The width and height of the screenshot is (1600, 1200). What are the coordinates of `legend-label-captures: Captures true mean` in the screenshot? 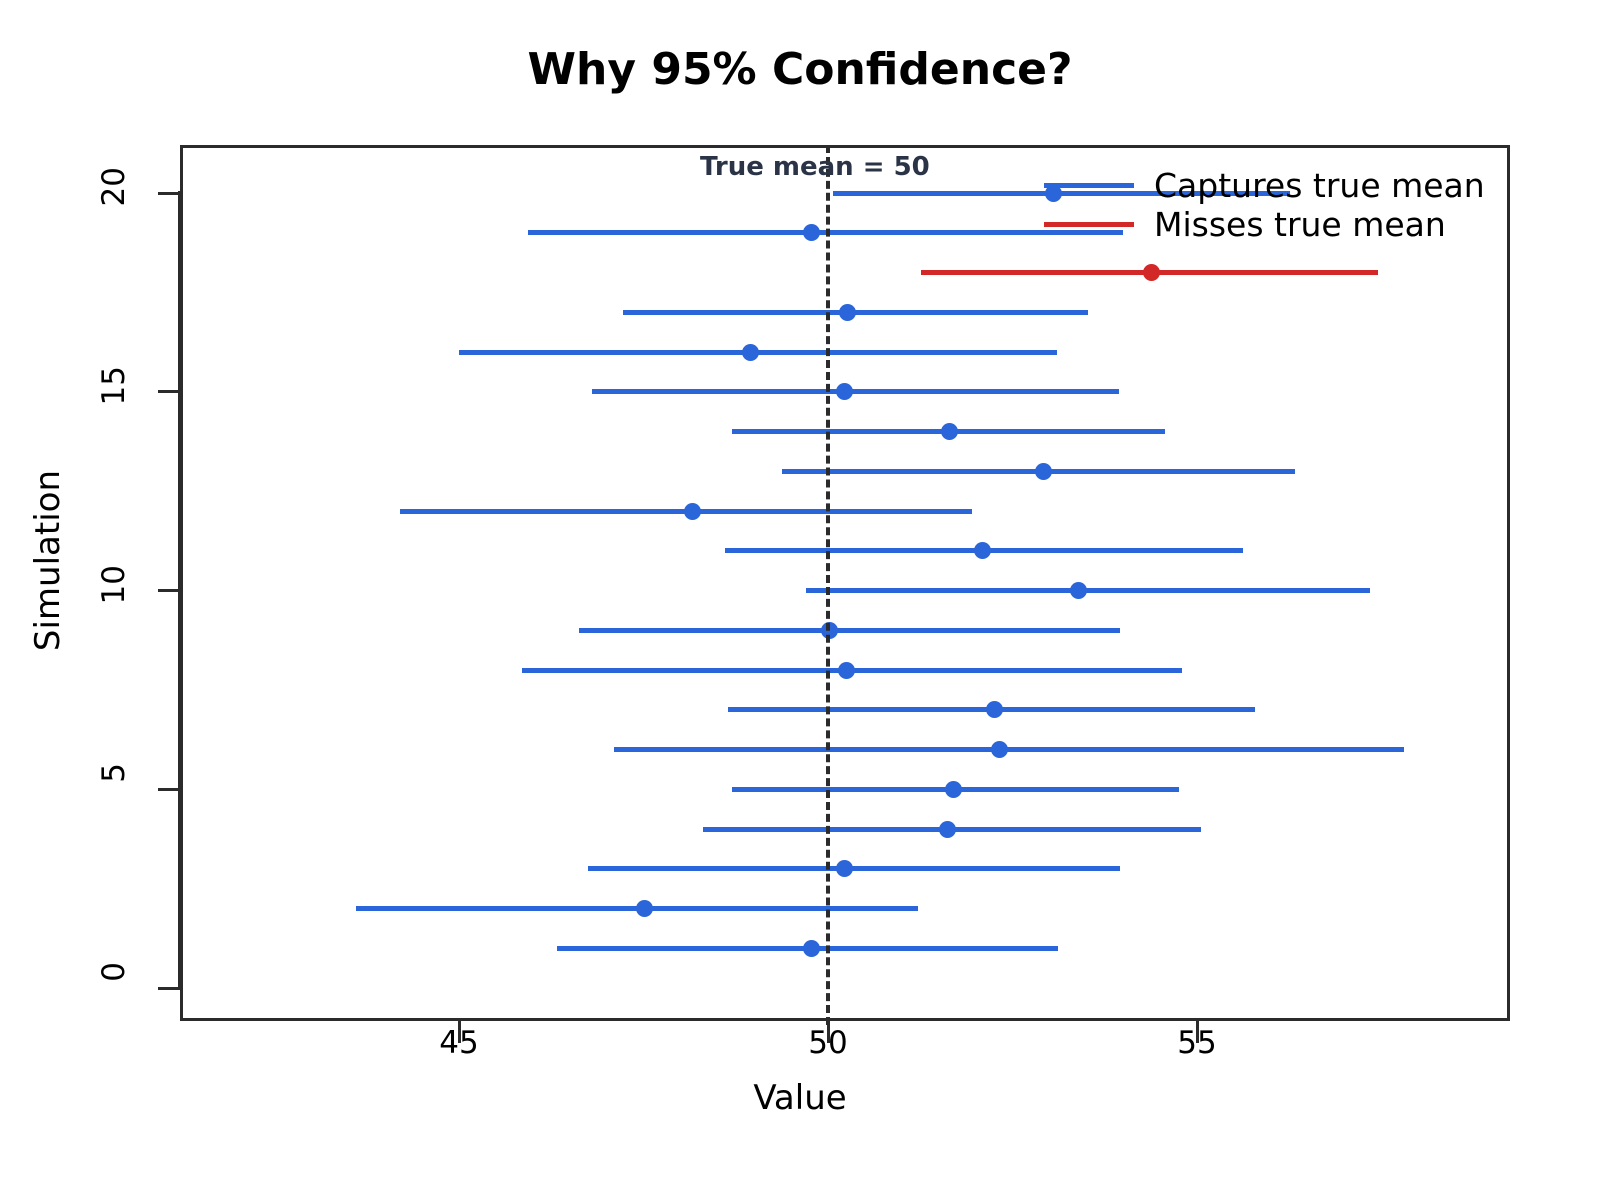 It's located at (1319, 185).